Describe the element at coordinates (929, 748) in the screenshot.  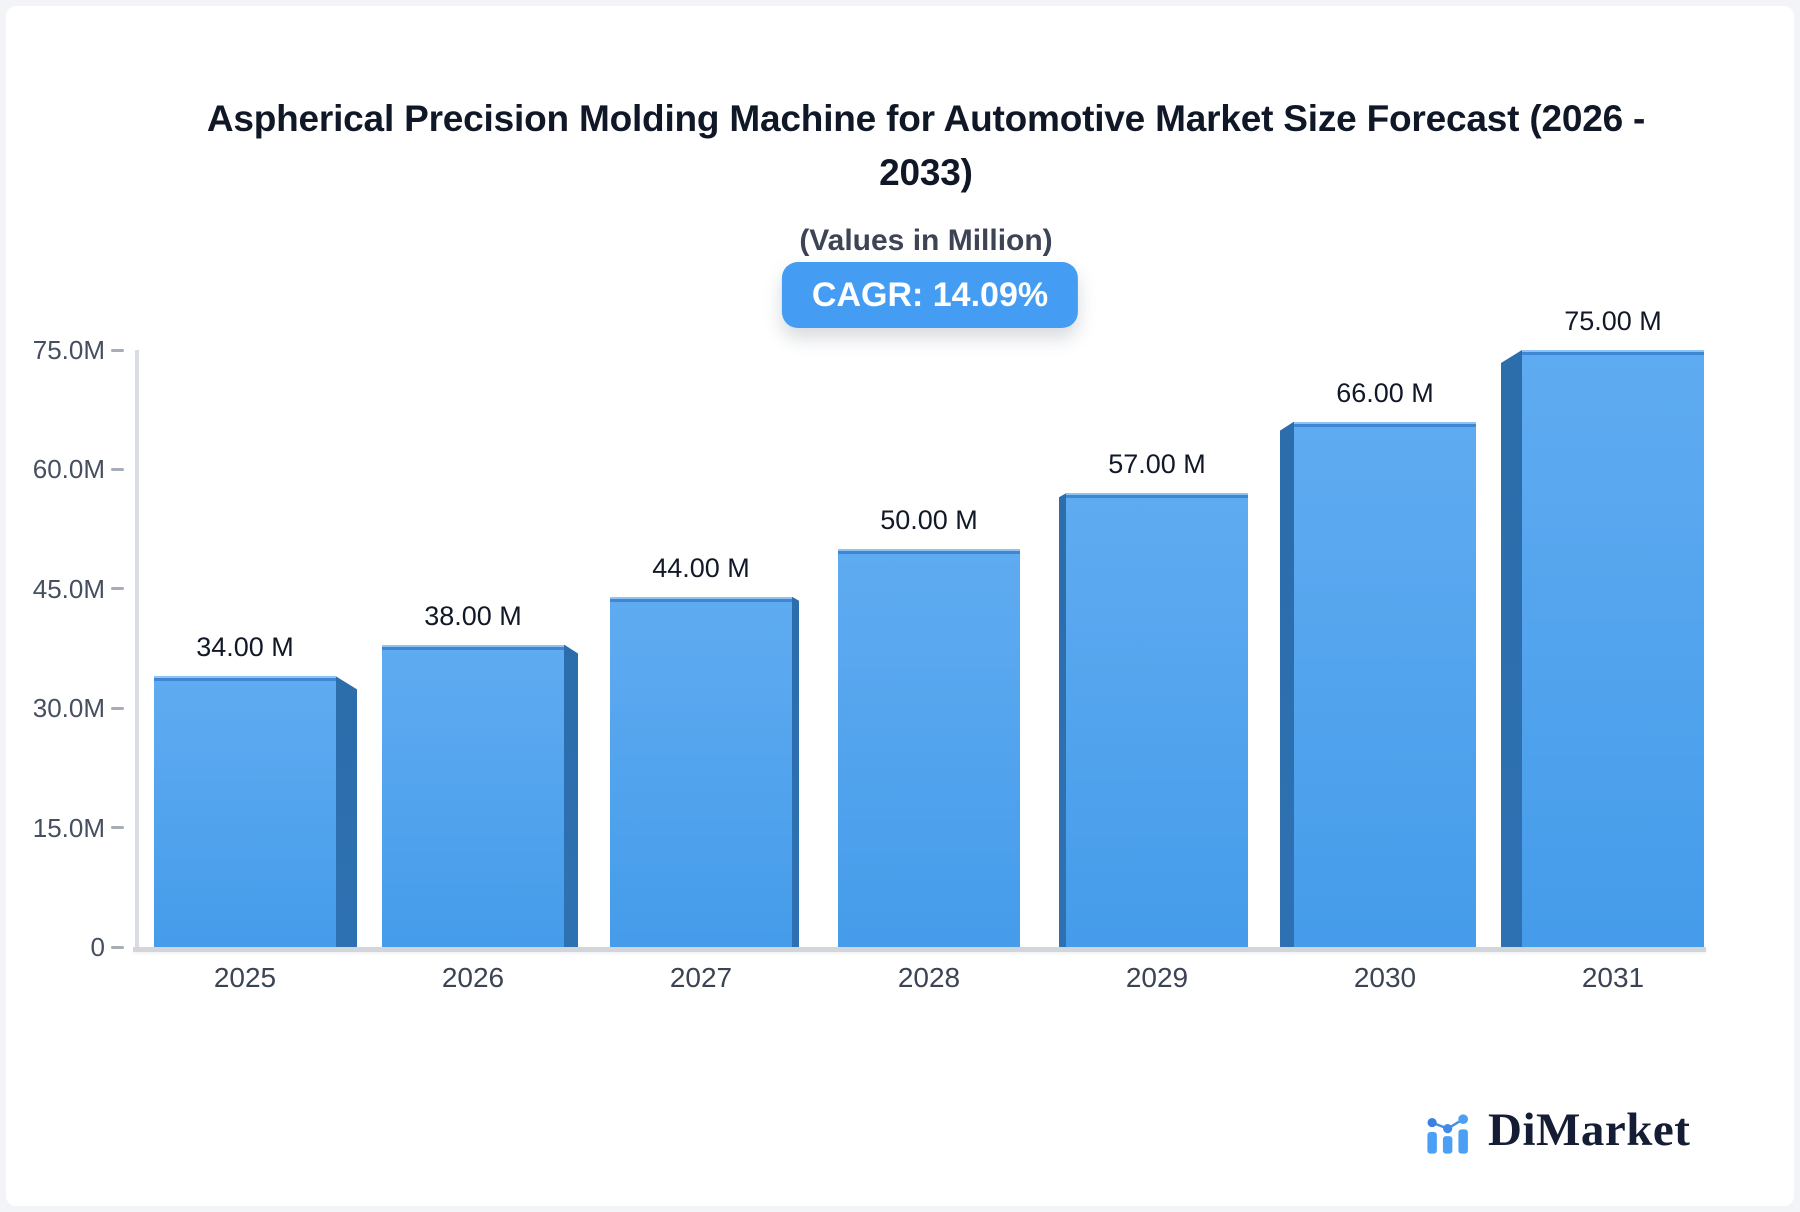
I see `bar-2028` at that location.